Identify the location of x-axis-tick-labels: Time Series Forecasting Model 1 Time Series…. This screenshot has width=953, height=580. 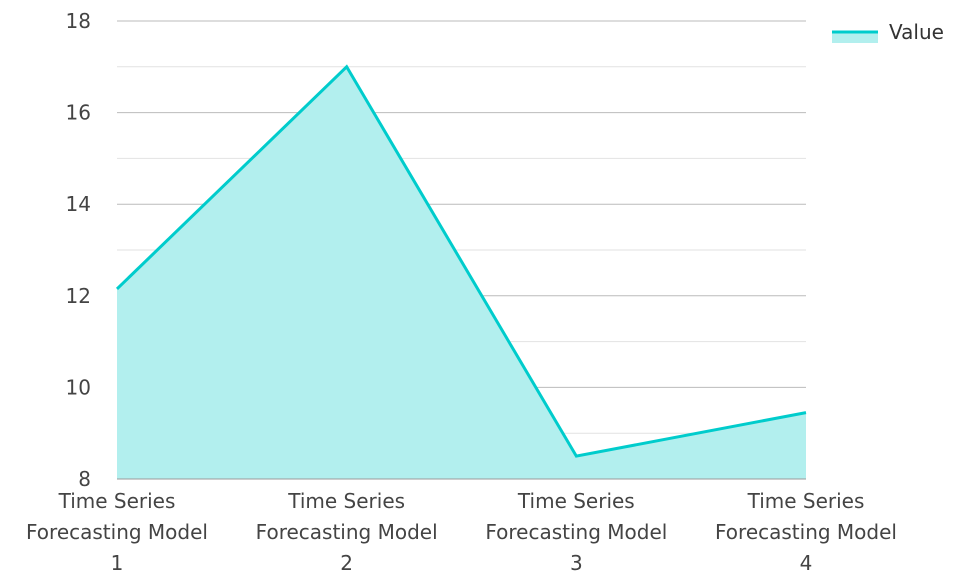
(461, 532).